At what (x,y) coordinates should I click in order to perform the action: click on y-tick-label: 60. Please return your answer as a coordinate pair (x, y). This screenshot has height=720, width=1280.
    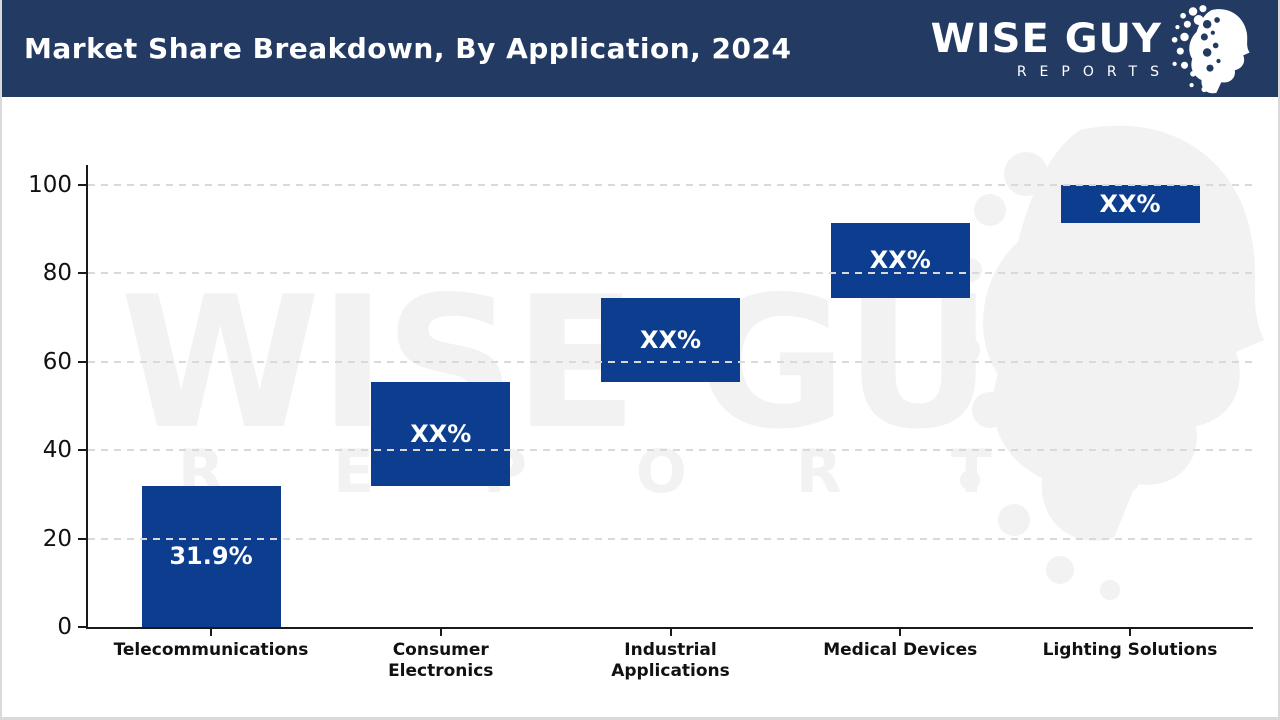
    Looking at the image, I should click on (57, 361).